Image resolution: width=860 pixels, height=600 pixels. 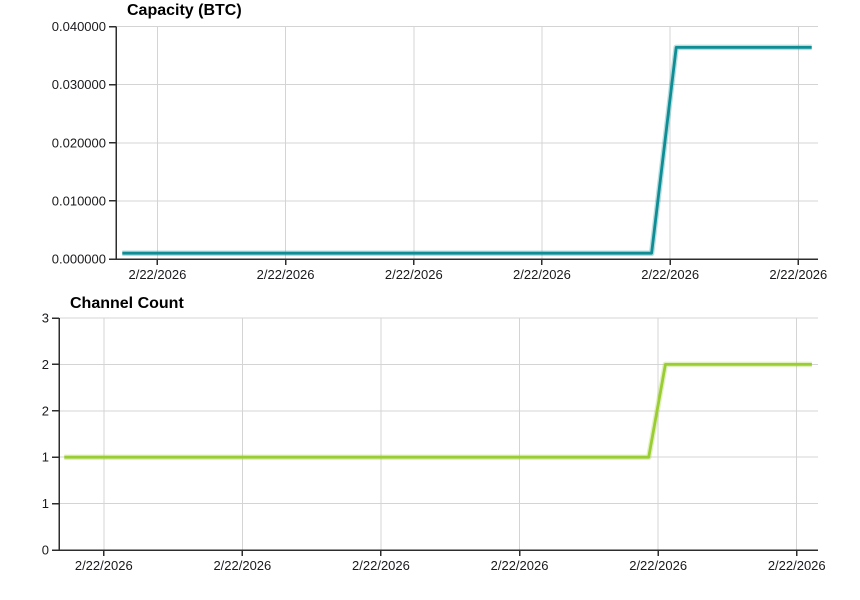 What do you see at coordinates (79, 84) in the screenshot?
I see `y-tick-label: 0.030000` at bounding box center [79, 84].